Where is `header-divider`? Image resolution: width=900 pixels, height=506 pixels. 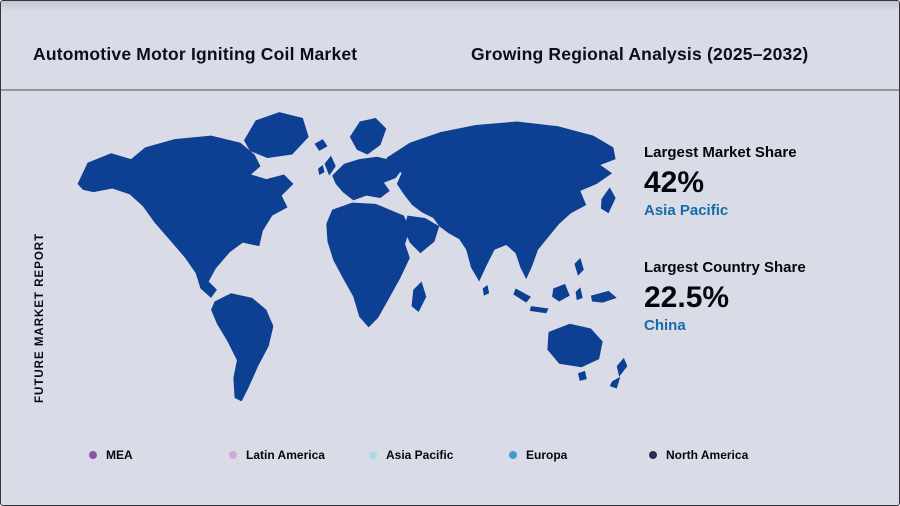
header-divider is located at coordinates (450, 90).